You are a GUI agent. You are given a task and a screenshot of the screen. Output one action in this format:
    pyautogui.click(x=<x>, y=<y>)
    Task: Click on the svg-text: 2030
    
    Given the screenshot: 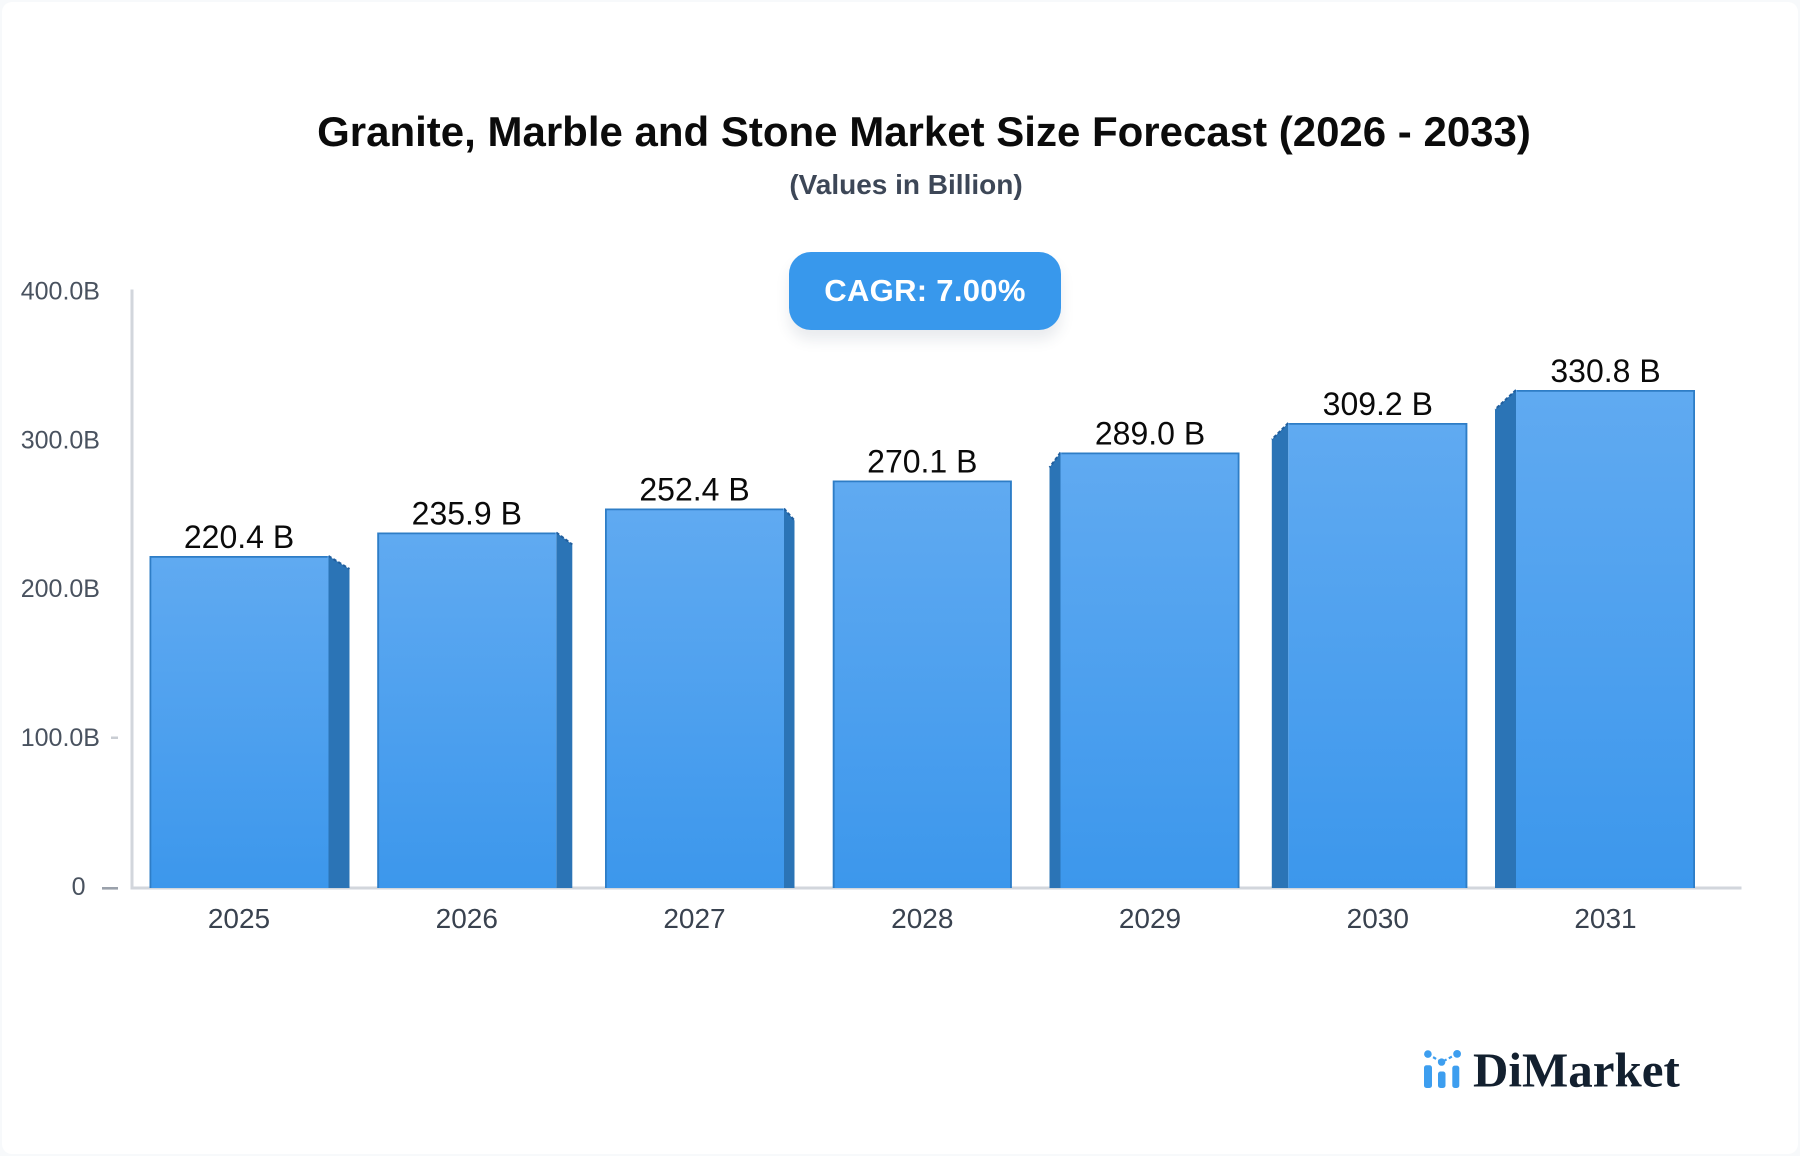 What is the action you would take?
    pyautogui.click(x=1378, y=918)
    